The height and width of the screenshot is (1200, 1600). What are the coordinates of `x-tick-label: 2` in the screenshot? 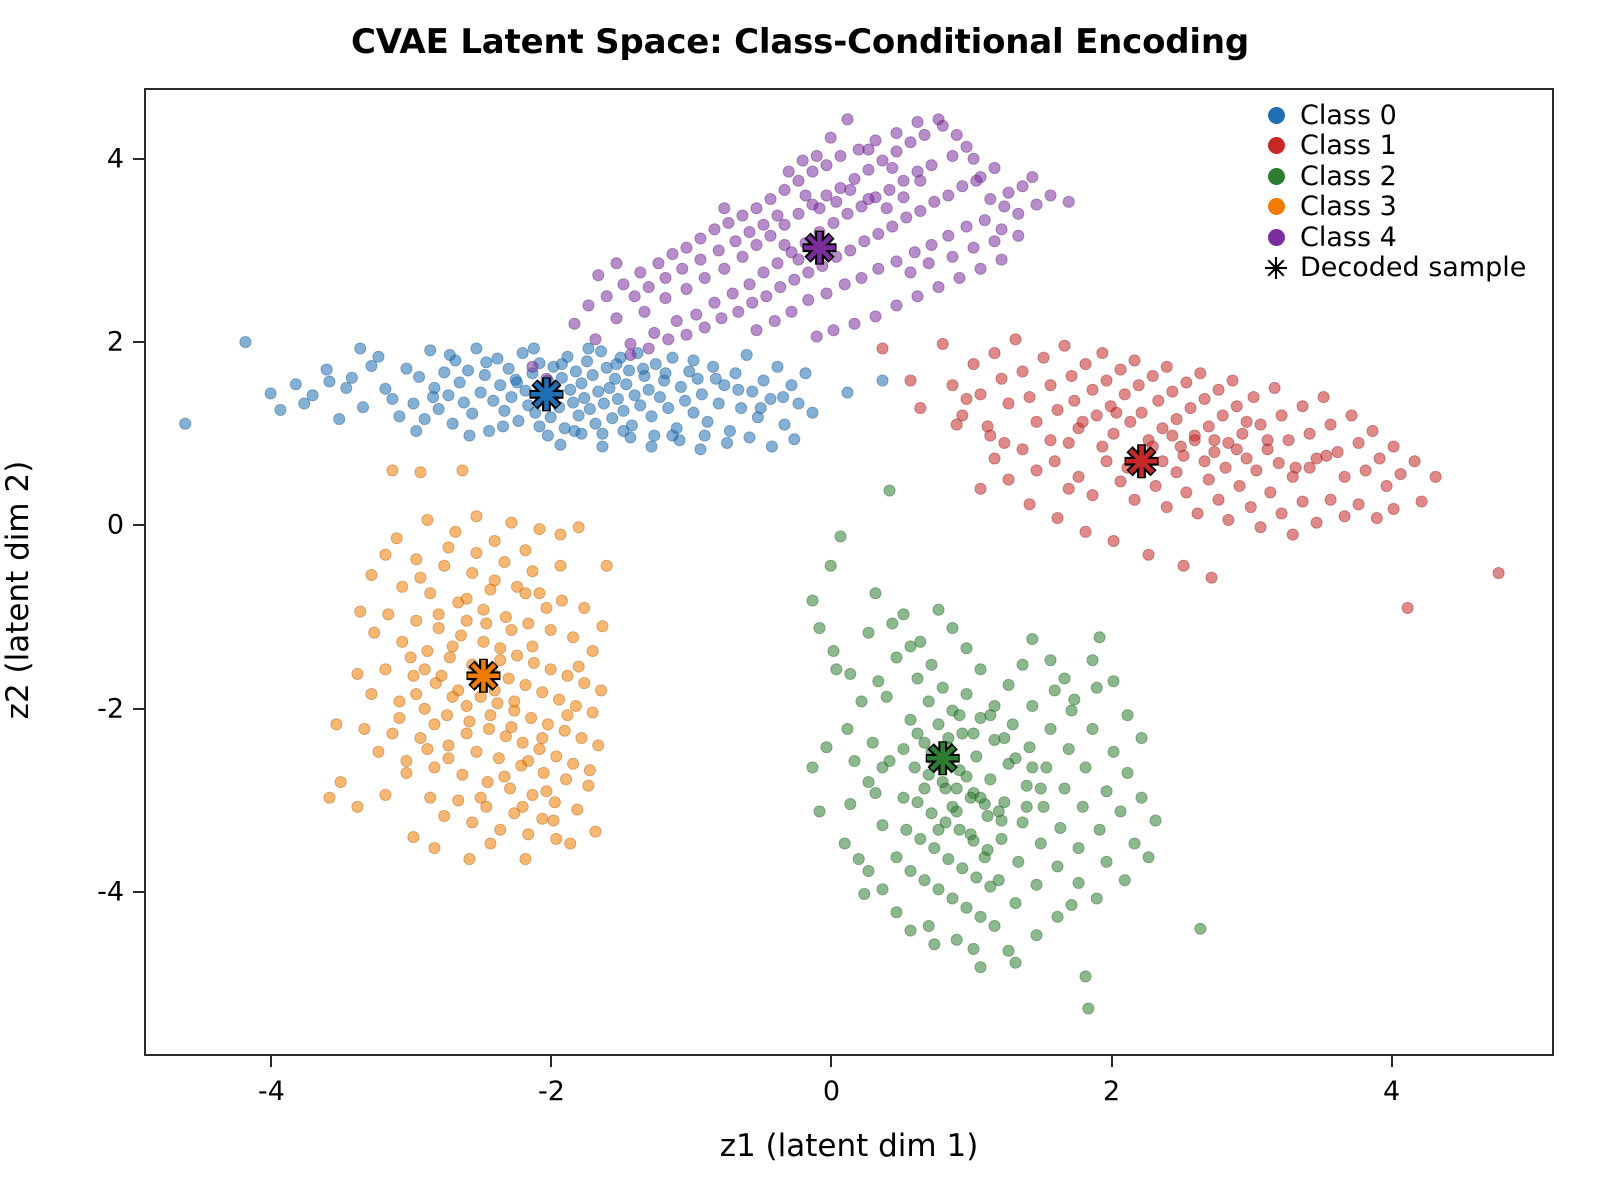 It's located at (1111, 1091).